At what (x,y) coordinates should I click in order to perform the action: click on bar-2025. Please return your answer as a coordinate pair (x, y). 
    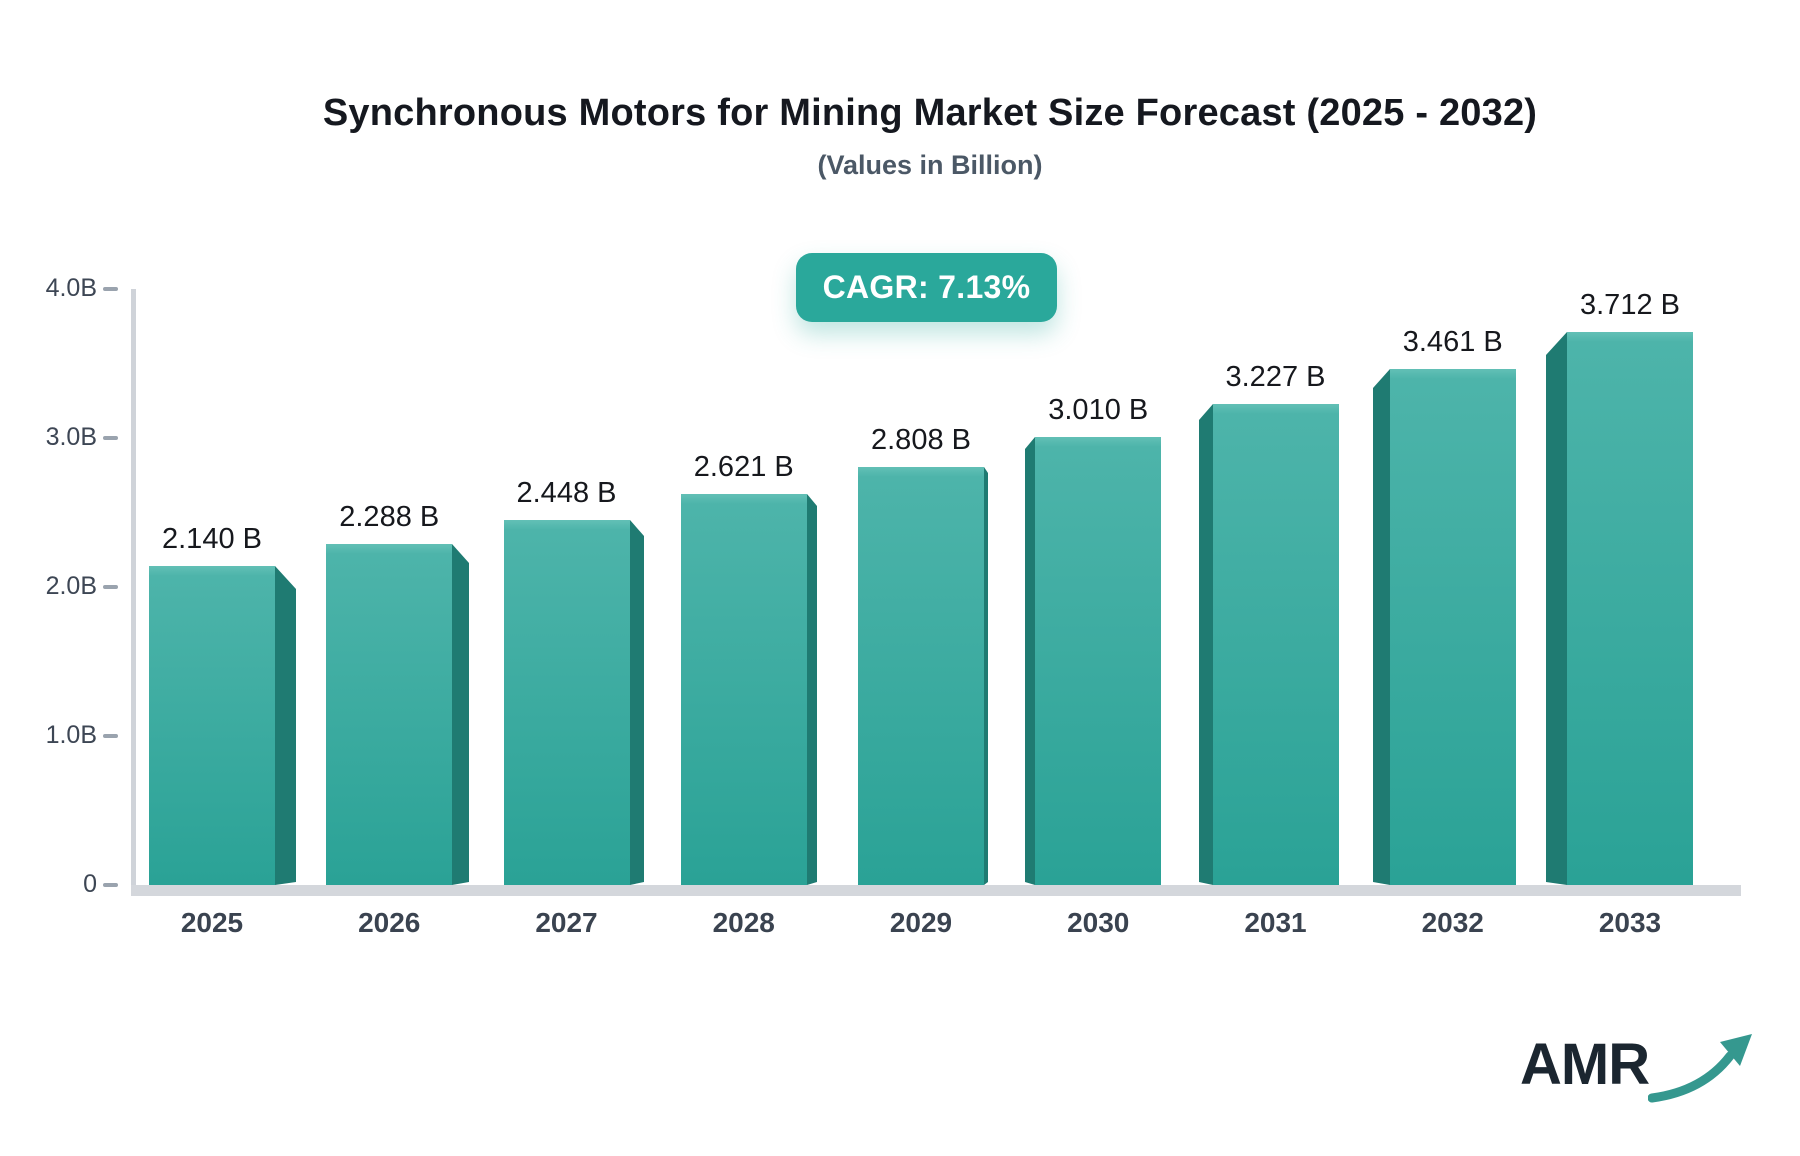
    Looking at the image, I should click on (212, 725).